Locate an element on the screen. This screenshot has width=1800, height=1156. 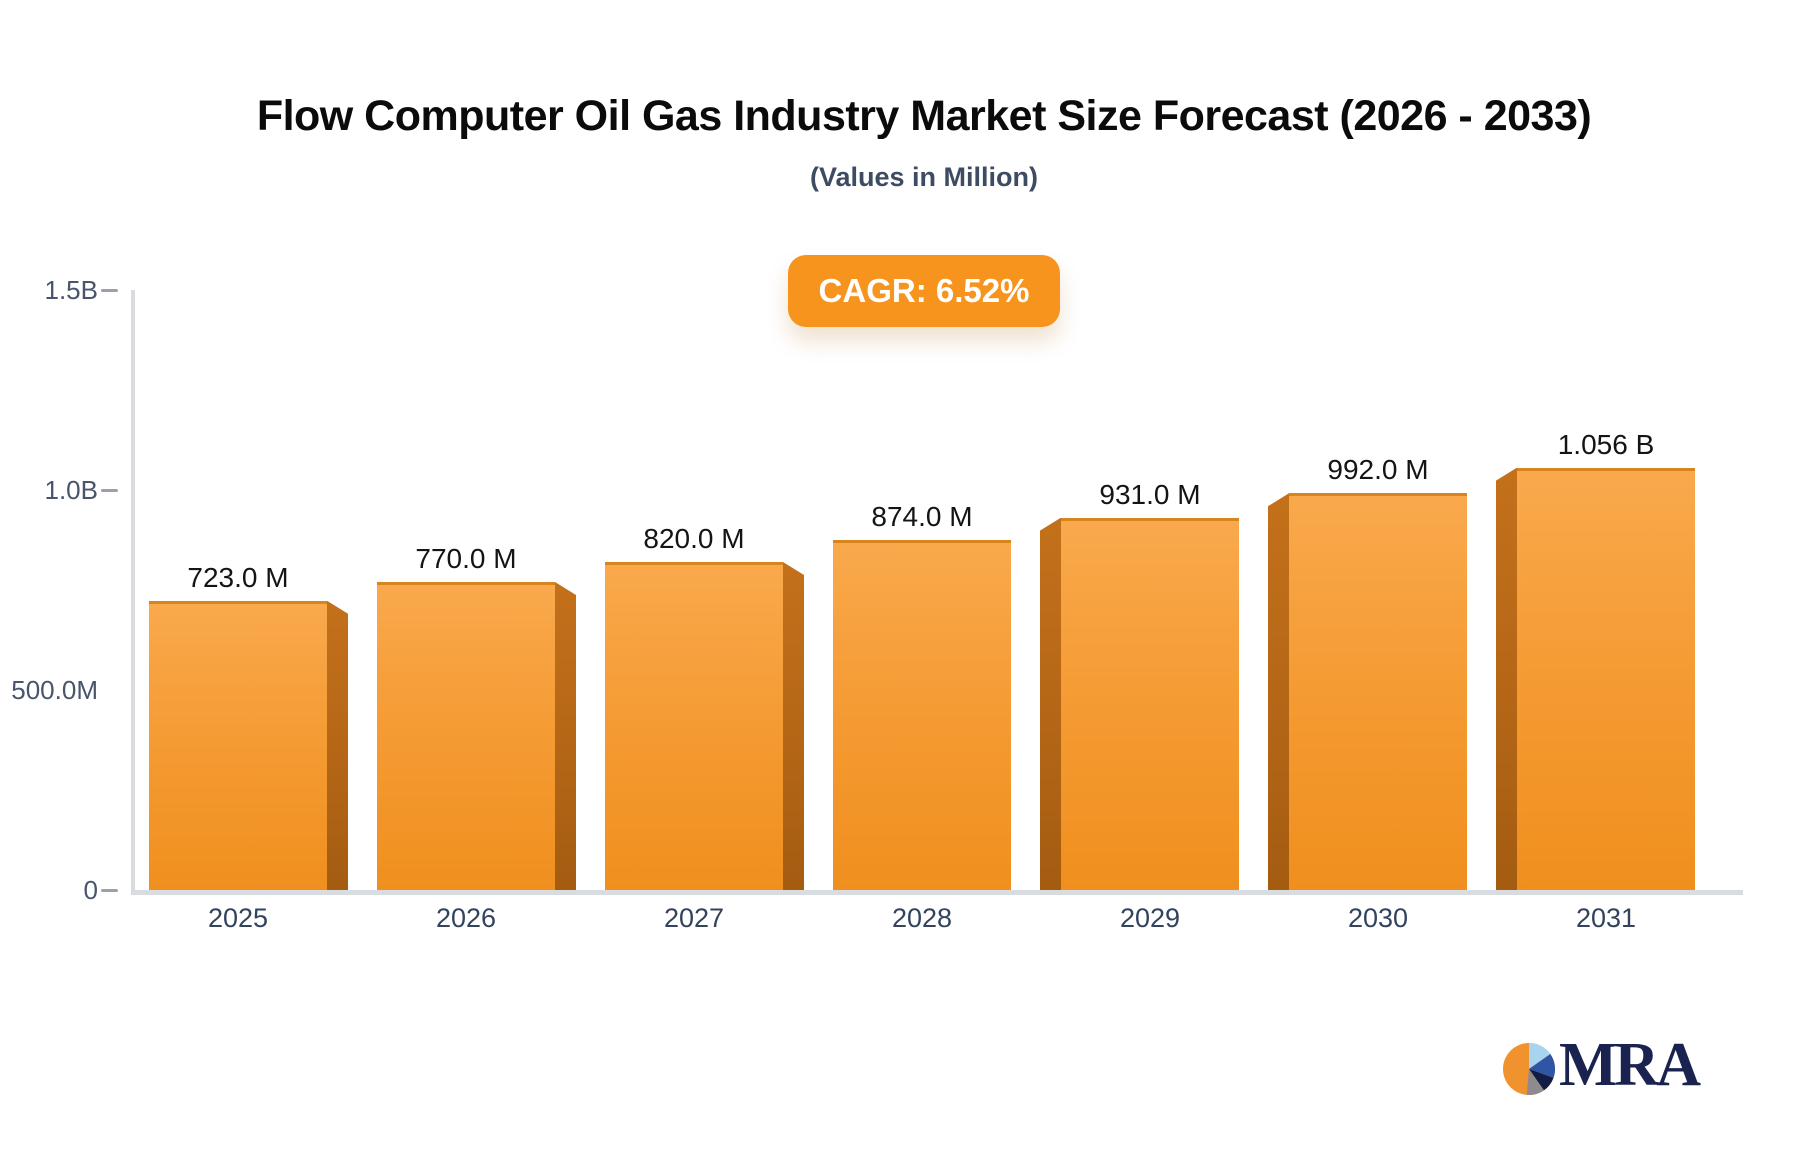
bar-2031-bevel is located at coordinates (1506, 678).